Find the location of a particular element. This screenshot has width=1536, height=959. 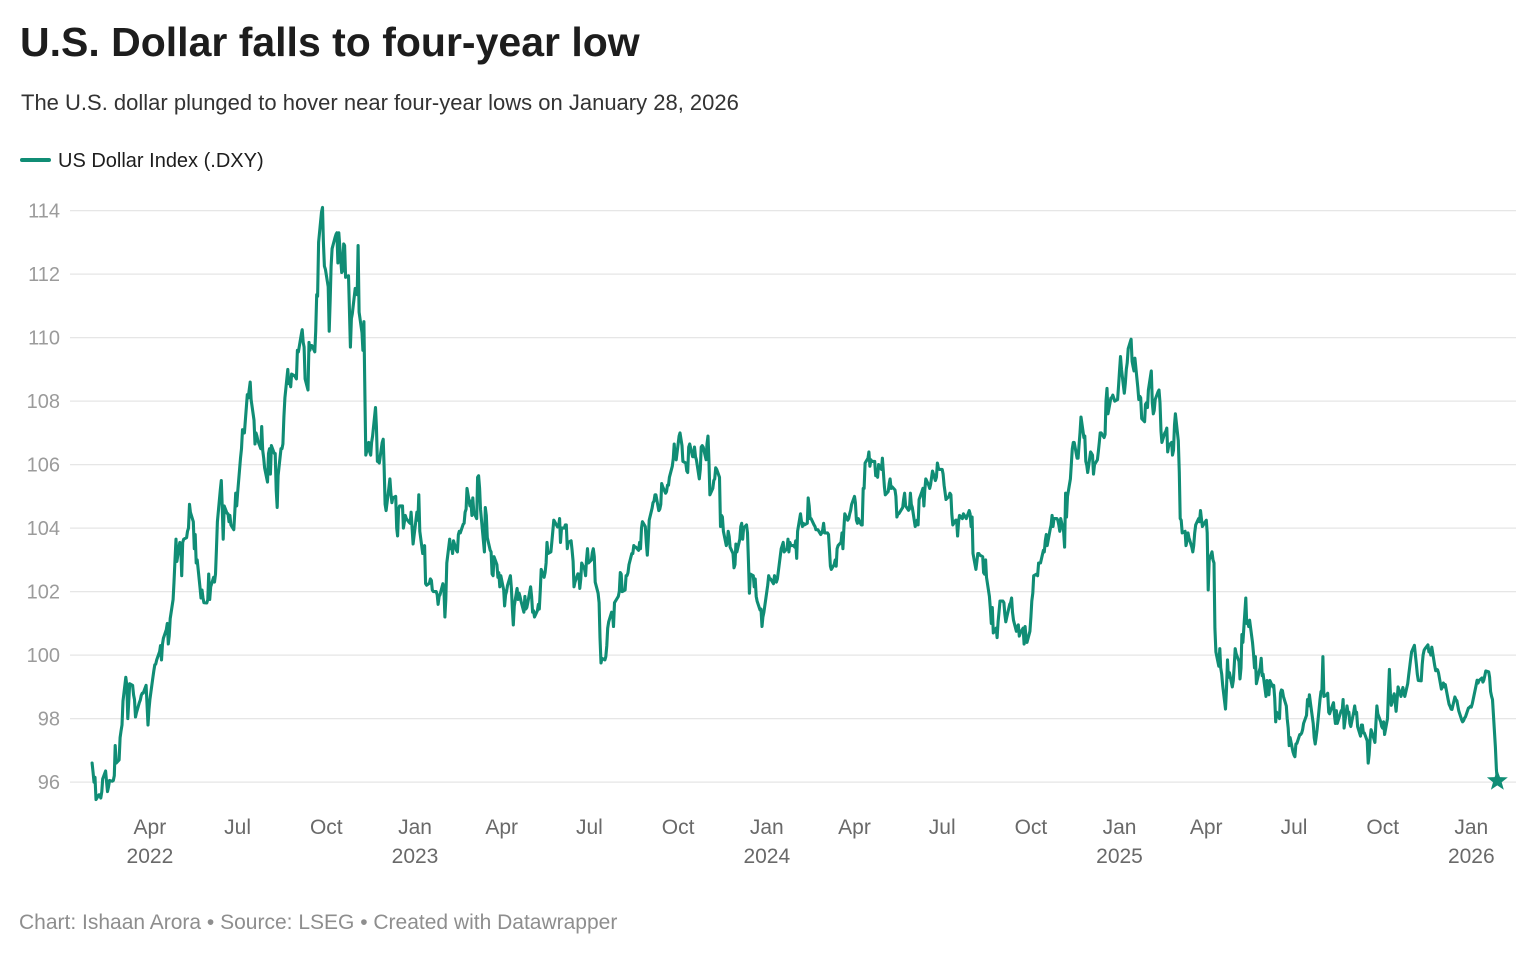

svg-text: 2026 is located at coordinates (1471, 856).